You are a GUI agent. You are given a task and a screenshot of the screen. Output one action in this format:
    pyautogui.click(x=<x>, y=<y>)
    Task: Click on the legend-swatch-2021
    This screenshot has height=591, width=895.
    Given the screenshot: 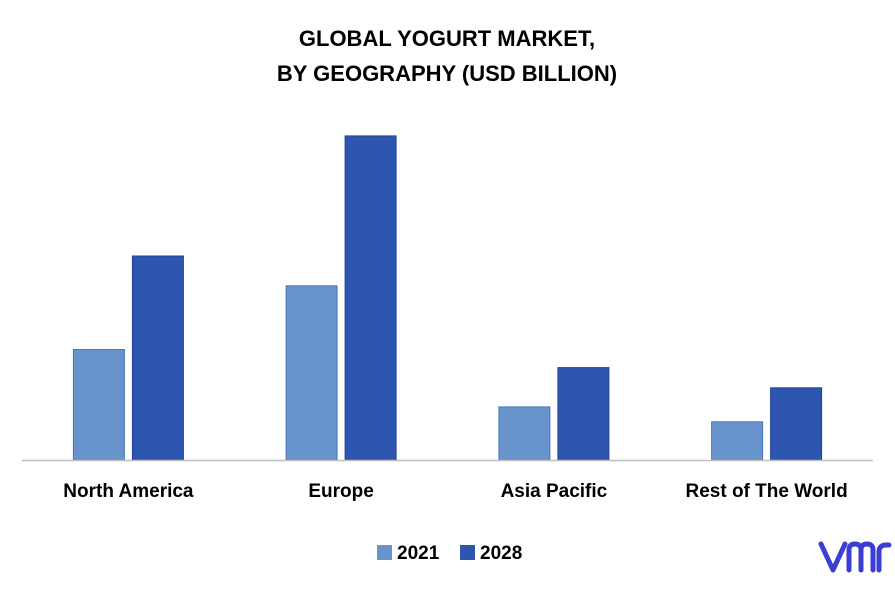 What is the action you would take?
    pyautogui.click(x=384, y=552)
    